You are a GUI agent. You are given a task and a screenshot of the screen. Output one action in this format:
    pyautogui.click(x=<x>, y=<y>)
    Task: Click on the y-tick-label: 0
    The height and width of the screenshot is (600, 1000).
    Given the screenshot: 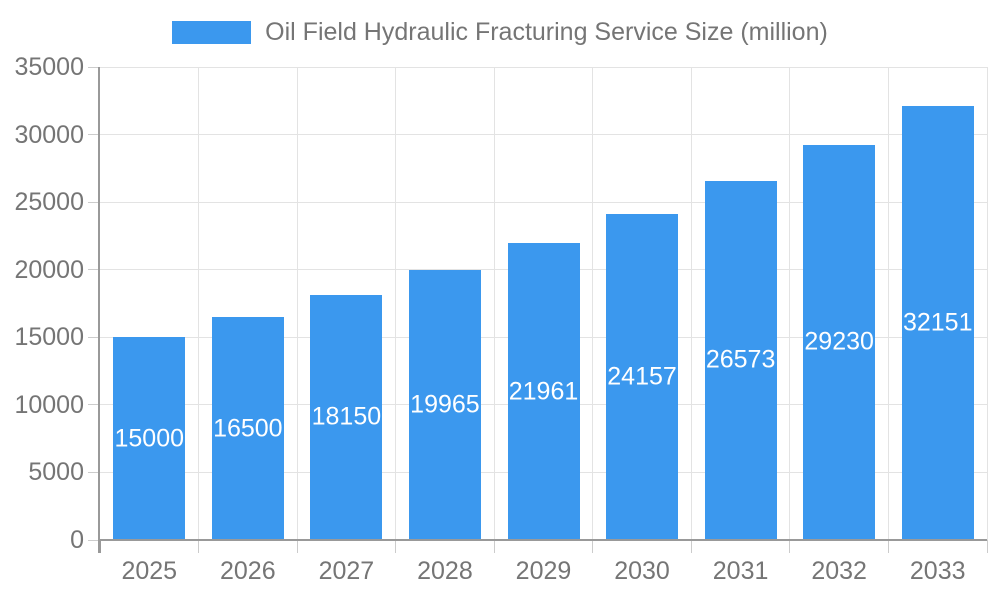 What is the action you would take?
    pyautogui.click(x=77, y=540)
    